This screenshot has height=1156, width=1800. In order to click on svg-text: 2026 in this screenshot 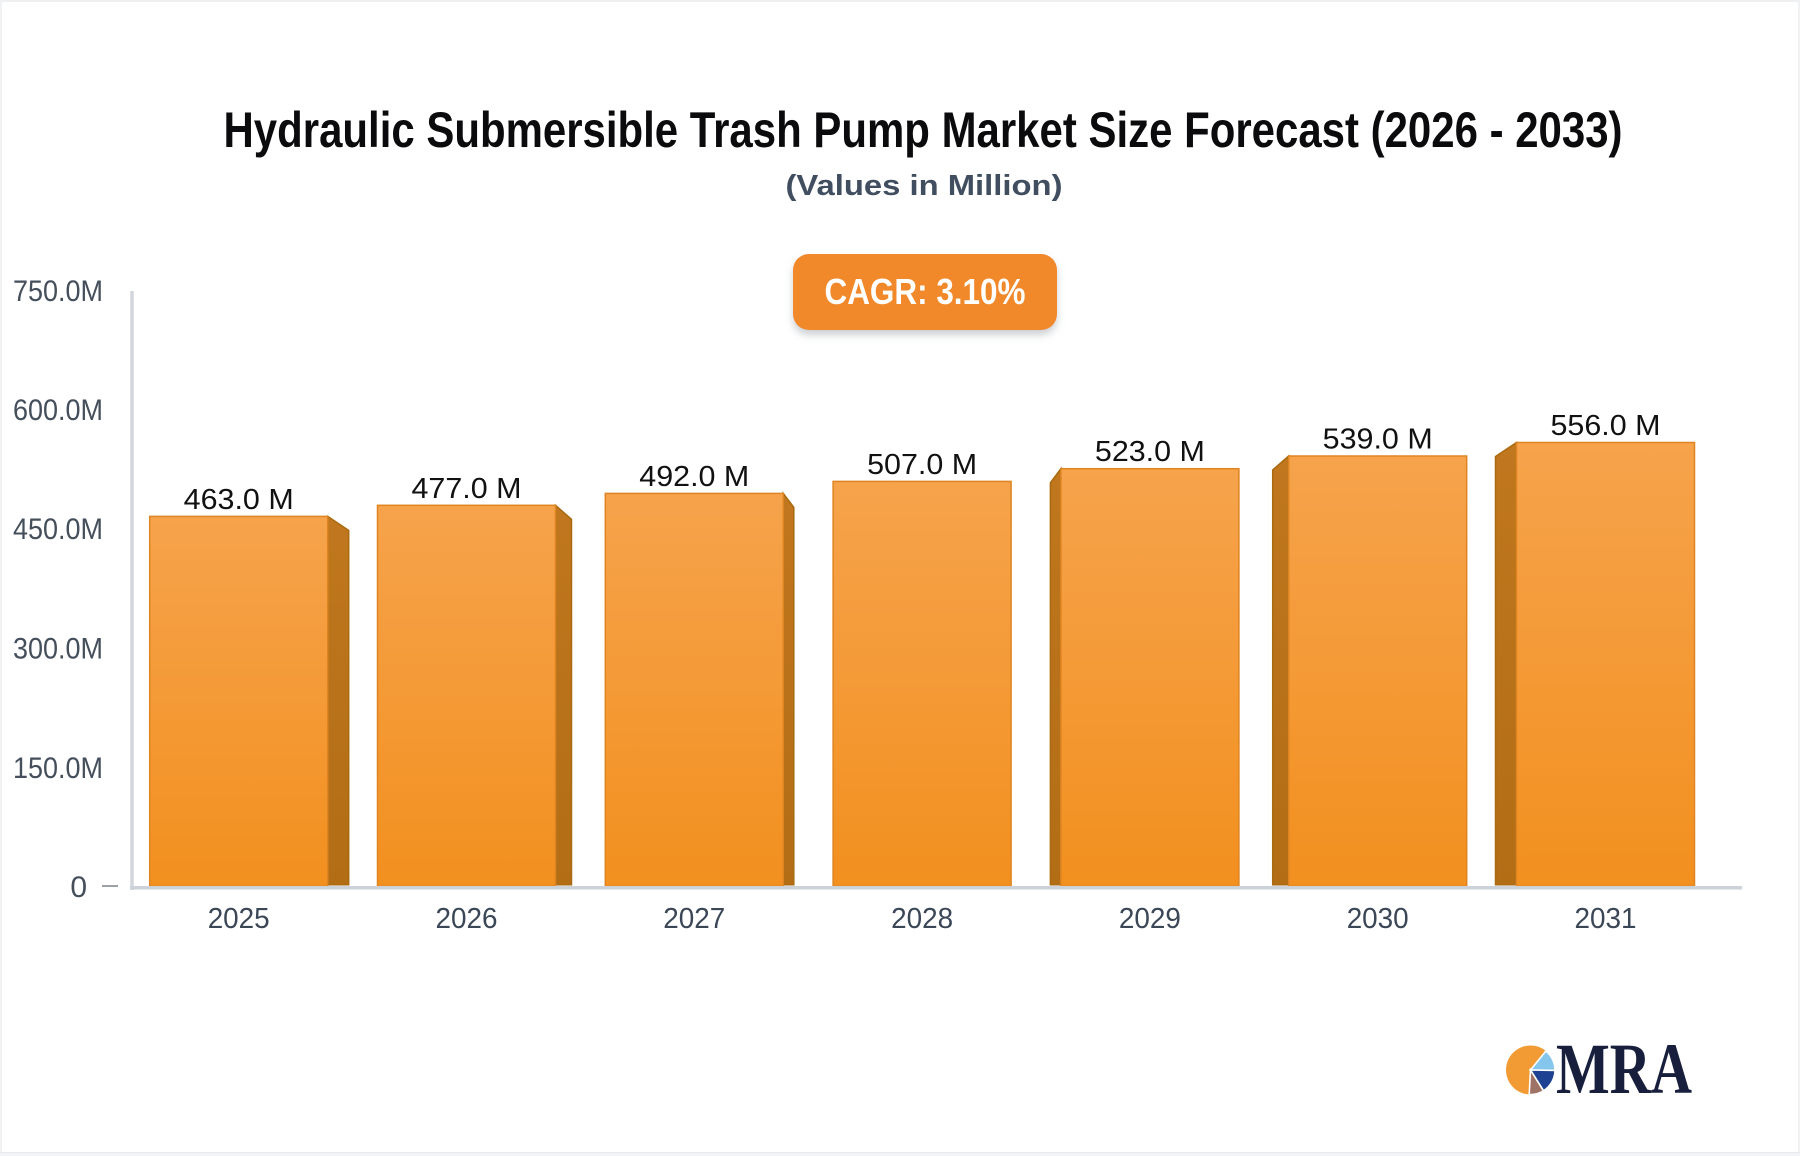, I will do `click(467, 919)`.